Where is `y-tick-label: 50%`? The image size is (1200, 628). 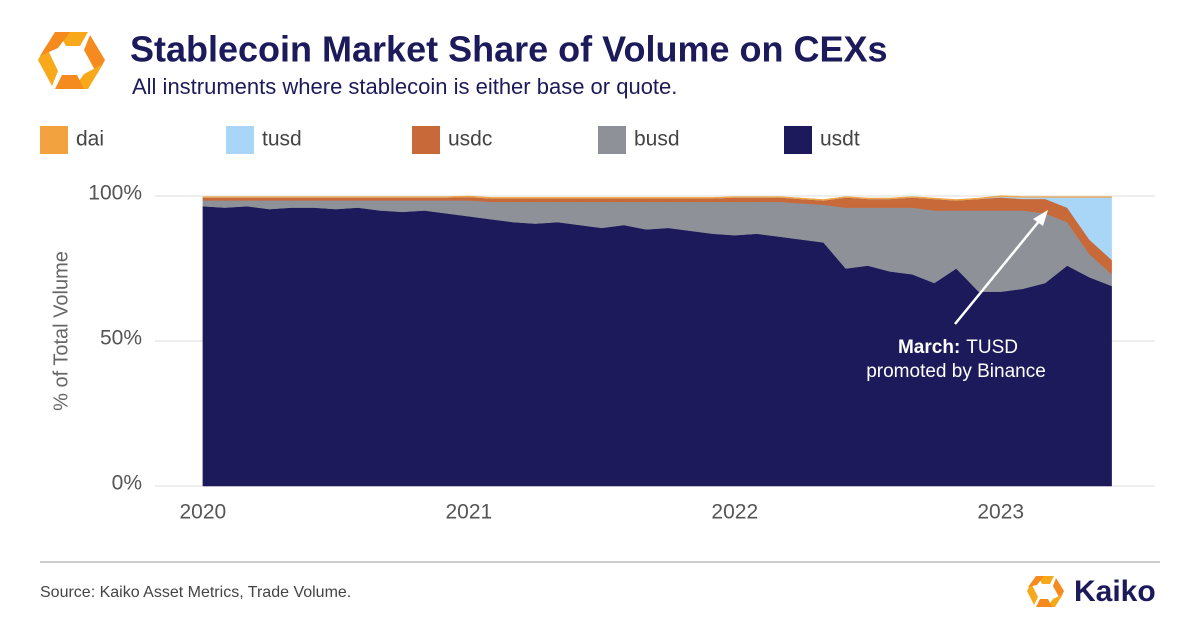
y-tick-label: 50% is located at coordinates (121, 338).